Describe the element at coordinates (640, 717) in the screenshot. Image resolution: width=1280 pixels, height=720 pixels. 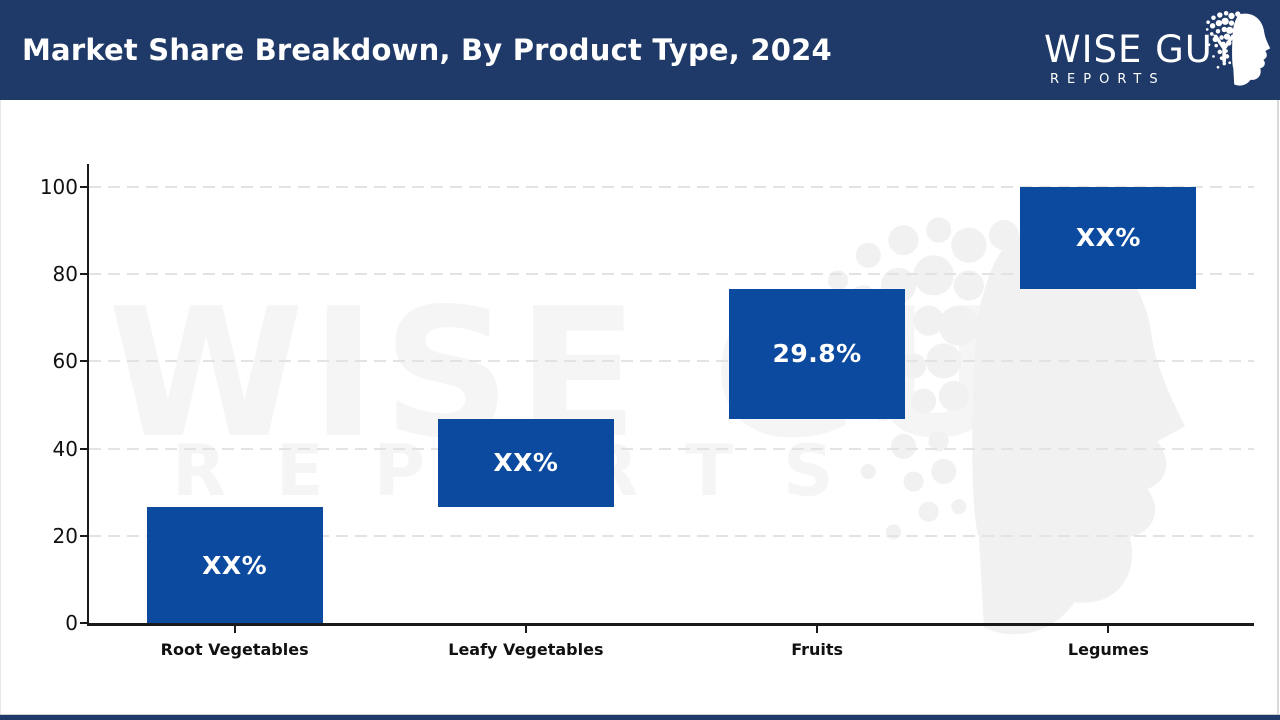
I see `footer-accent-bar` at that location.